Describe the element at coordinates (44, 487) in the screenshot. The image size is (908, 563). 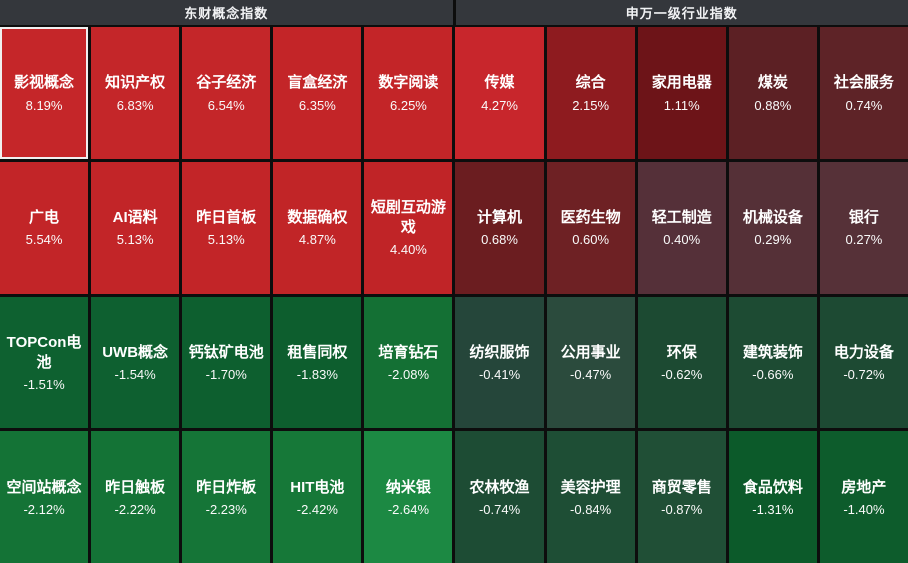
I see `cell-name: 空间站概念` at that location.